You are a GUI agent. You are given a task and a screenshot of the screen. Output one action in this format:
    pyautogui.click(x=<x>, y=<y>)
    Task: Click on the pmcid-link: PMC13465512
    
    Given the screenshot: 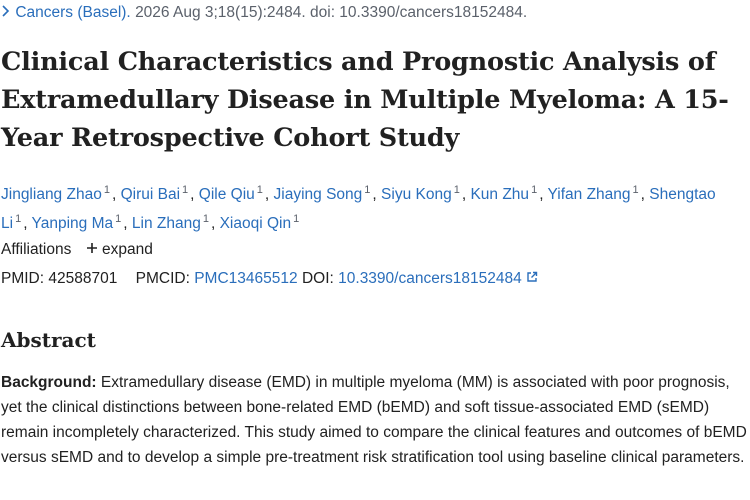 What is the action you would take?
    pyautogui.click(x=246, y=278)
    